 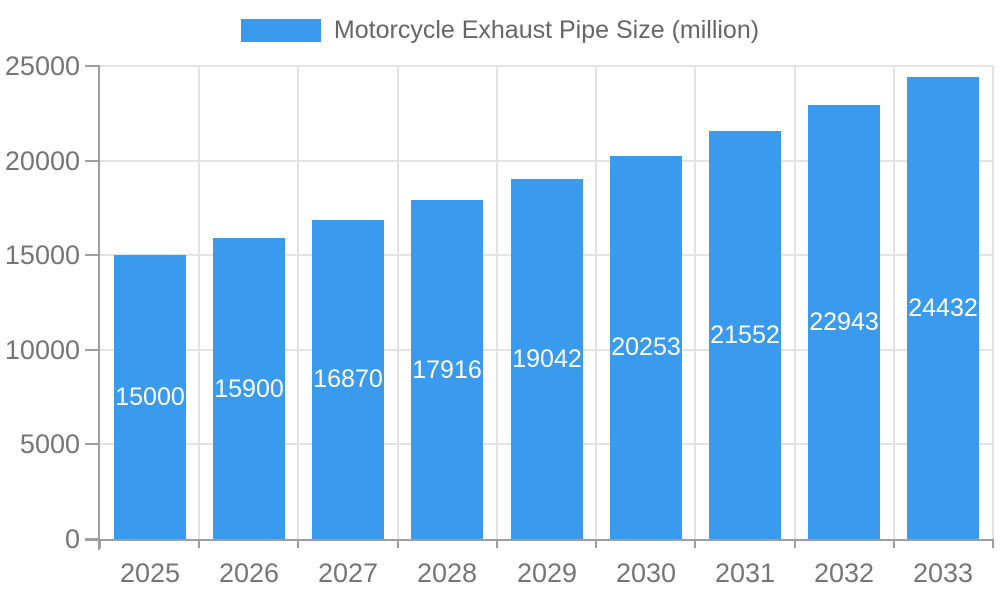 I want to click on bar-value-label: 15900, so click(x=249, y=389).